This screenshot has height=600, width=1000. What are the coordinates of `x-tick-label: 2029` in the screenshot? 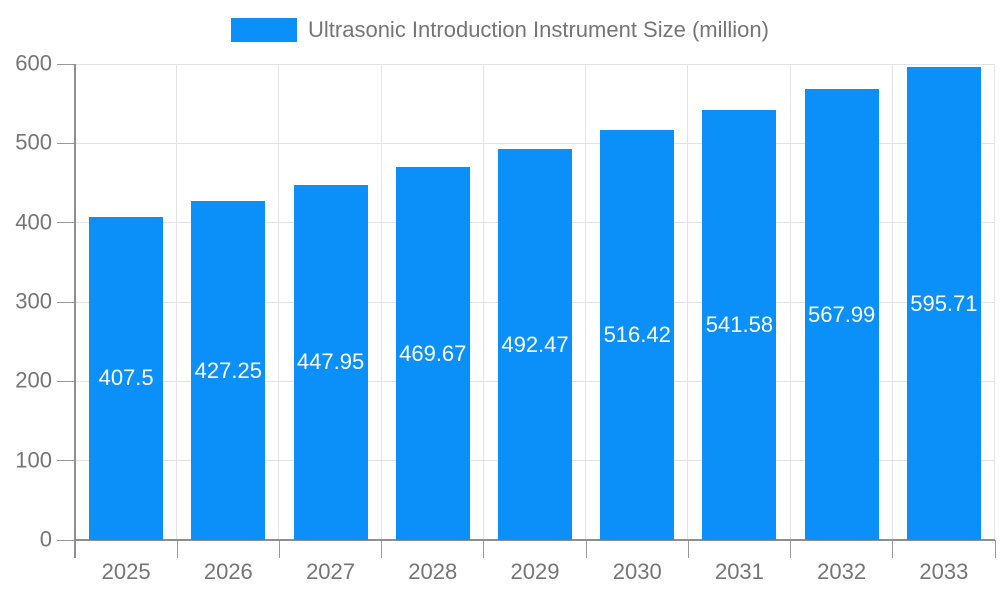 It's located at (535, 571).